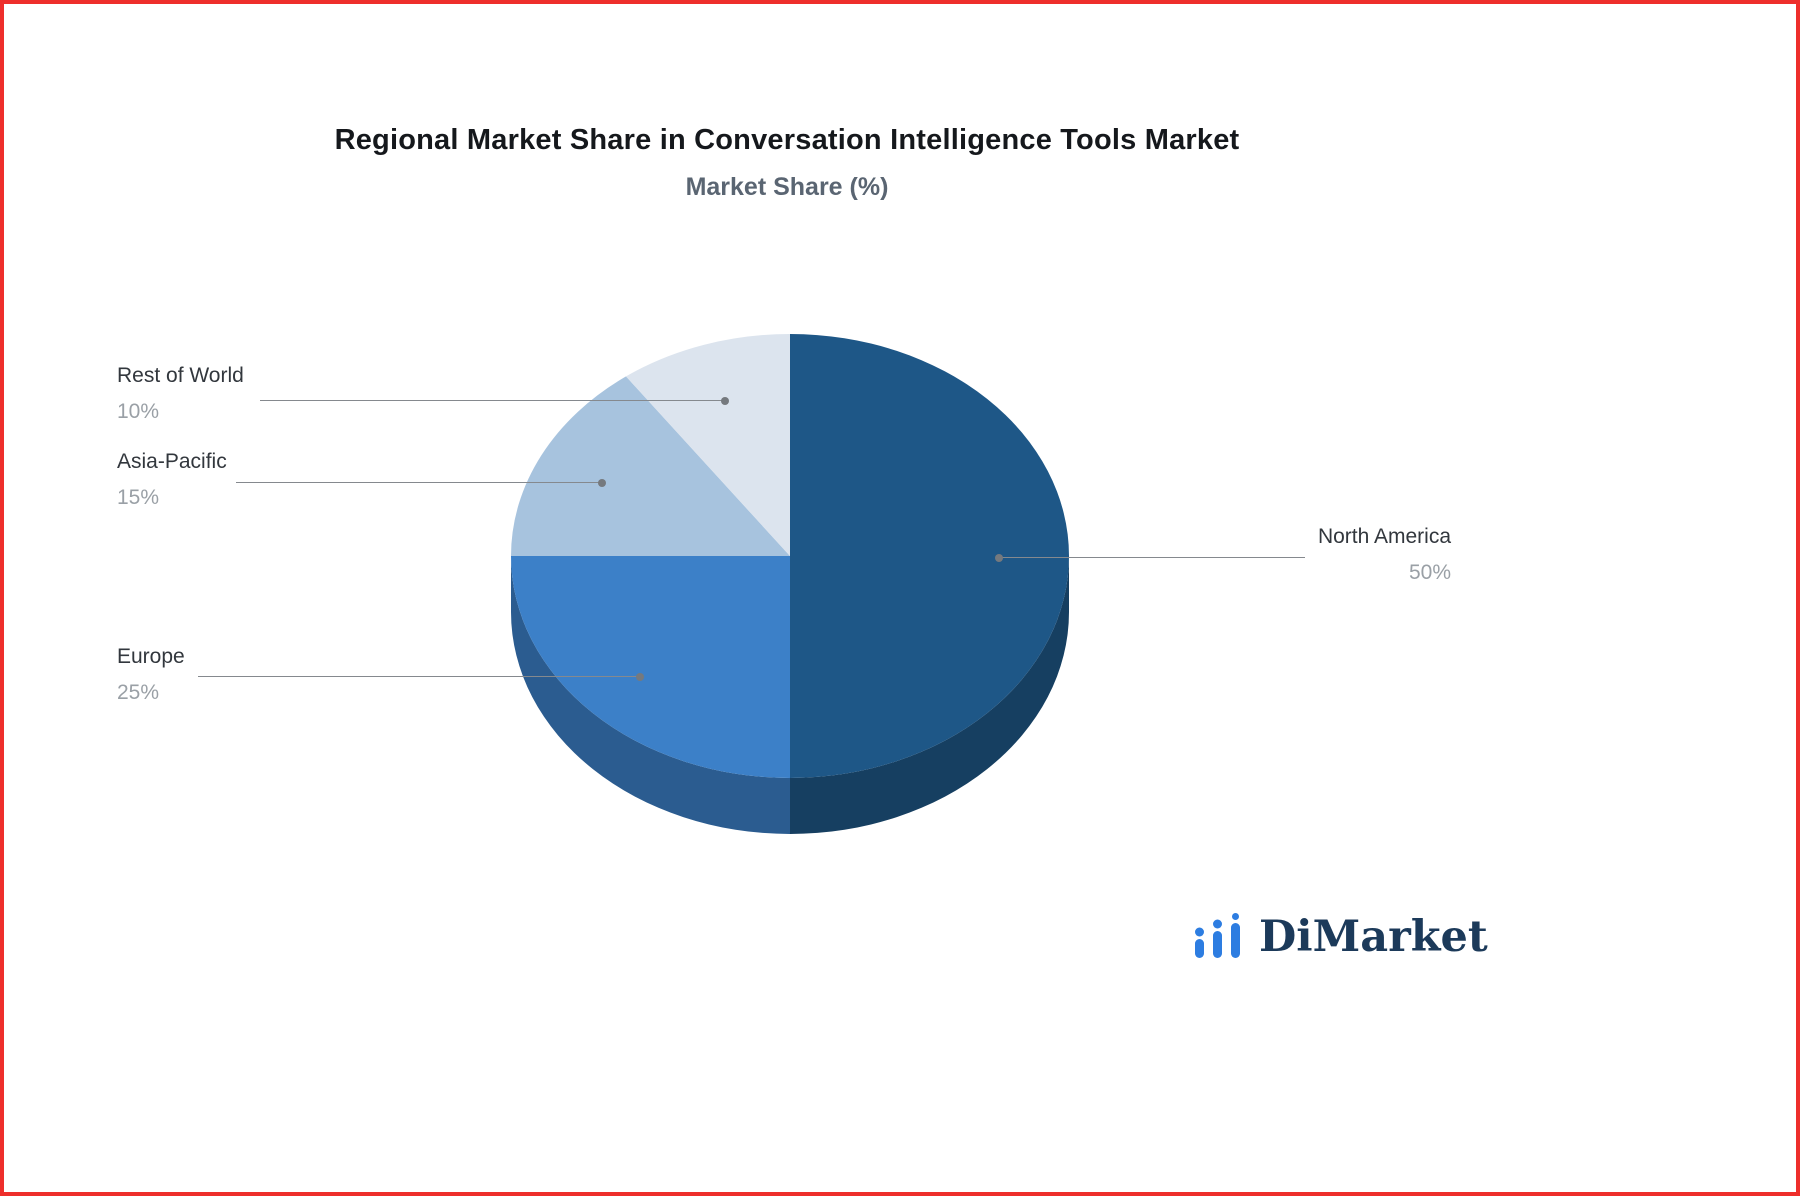  I want to click on slice-label: Rest of World, so click(180, 375).